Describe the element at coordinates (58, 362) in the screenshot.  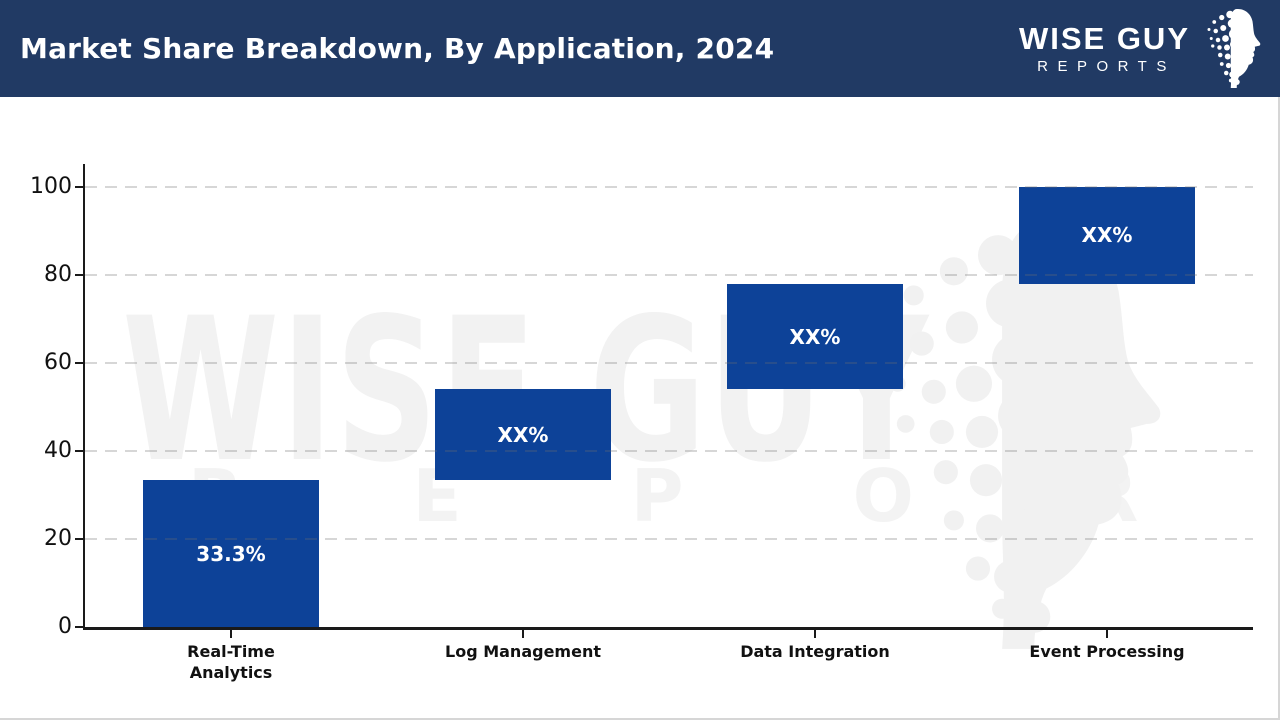
I see `y-tick-label-60: 60` at that location.